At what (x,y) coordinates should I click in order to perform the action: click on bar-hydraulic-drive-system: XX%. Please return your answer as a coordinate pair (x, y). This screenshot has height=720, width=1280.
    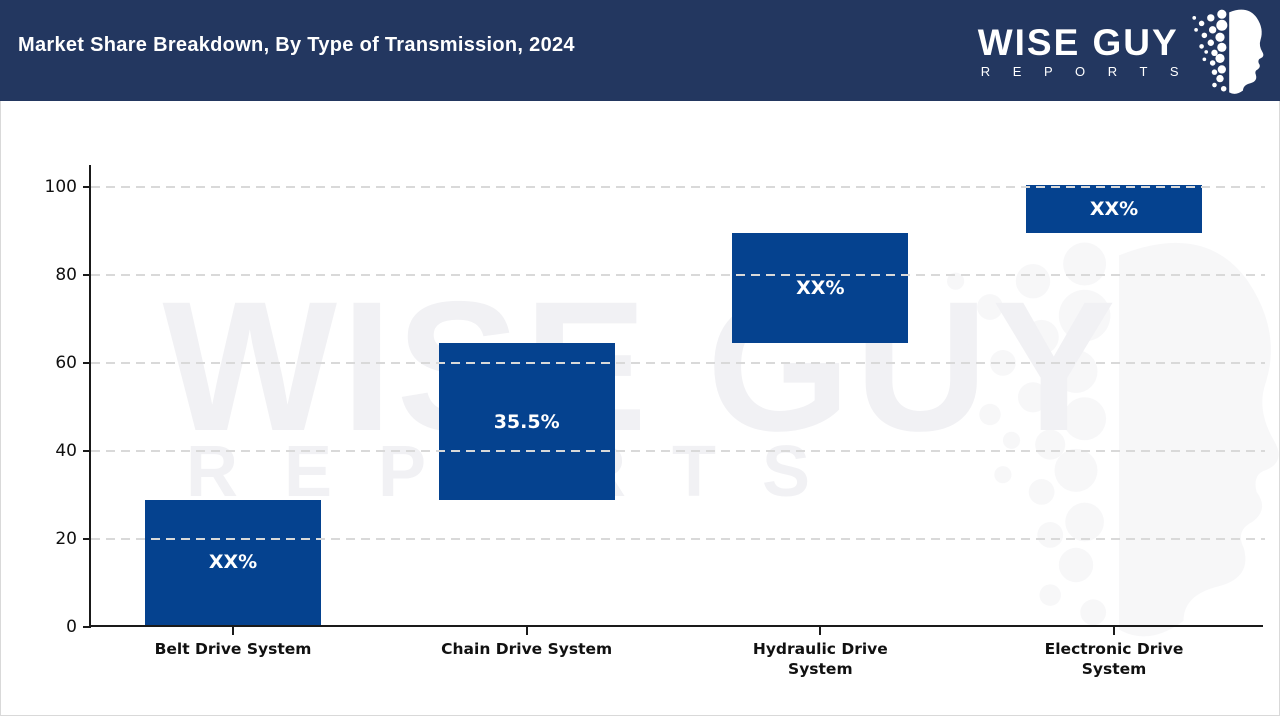
    Looking at the image, I should click on (820, 288).